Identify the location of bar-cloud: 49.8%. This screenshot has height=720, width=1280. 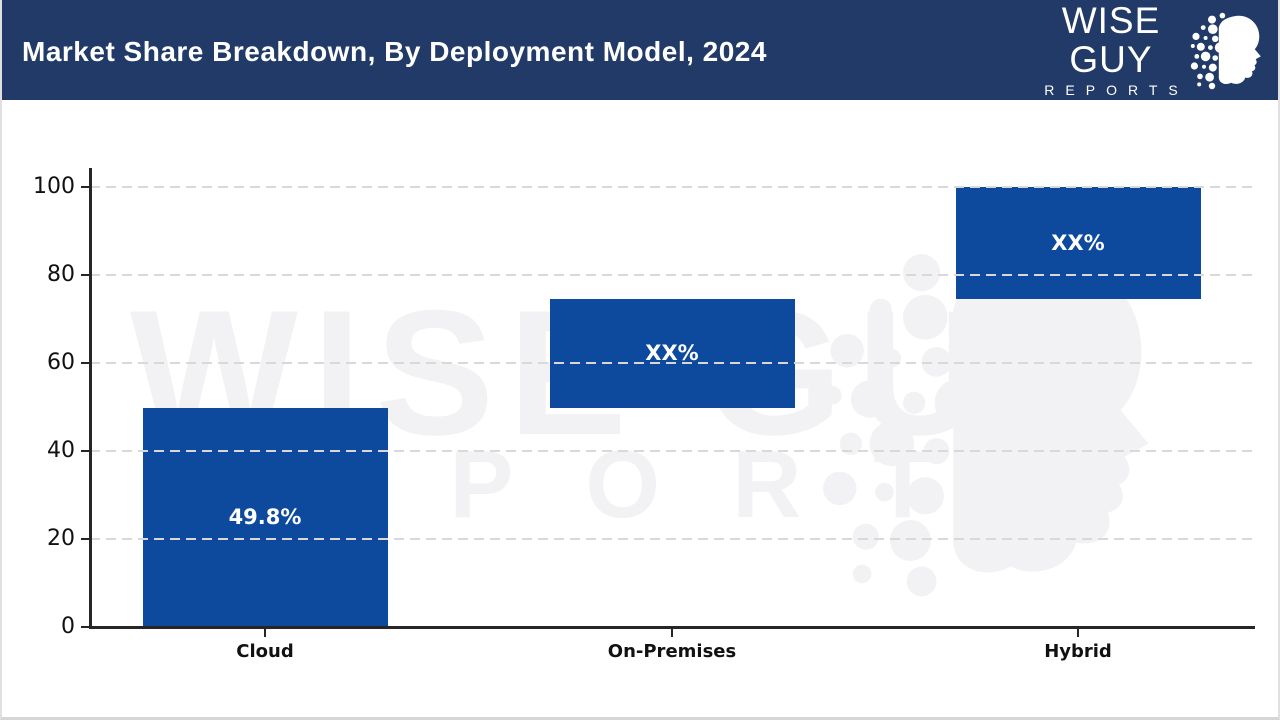
(265, 517).